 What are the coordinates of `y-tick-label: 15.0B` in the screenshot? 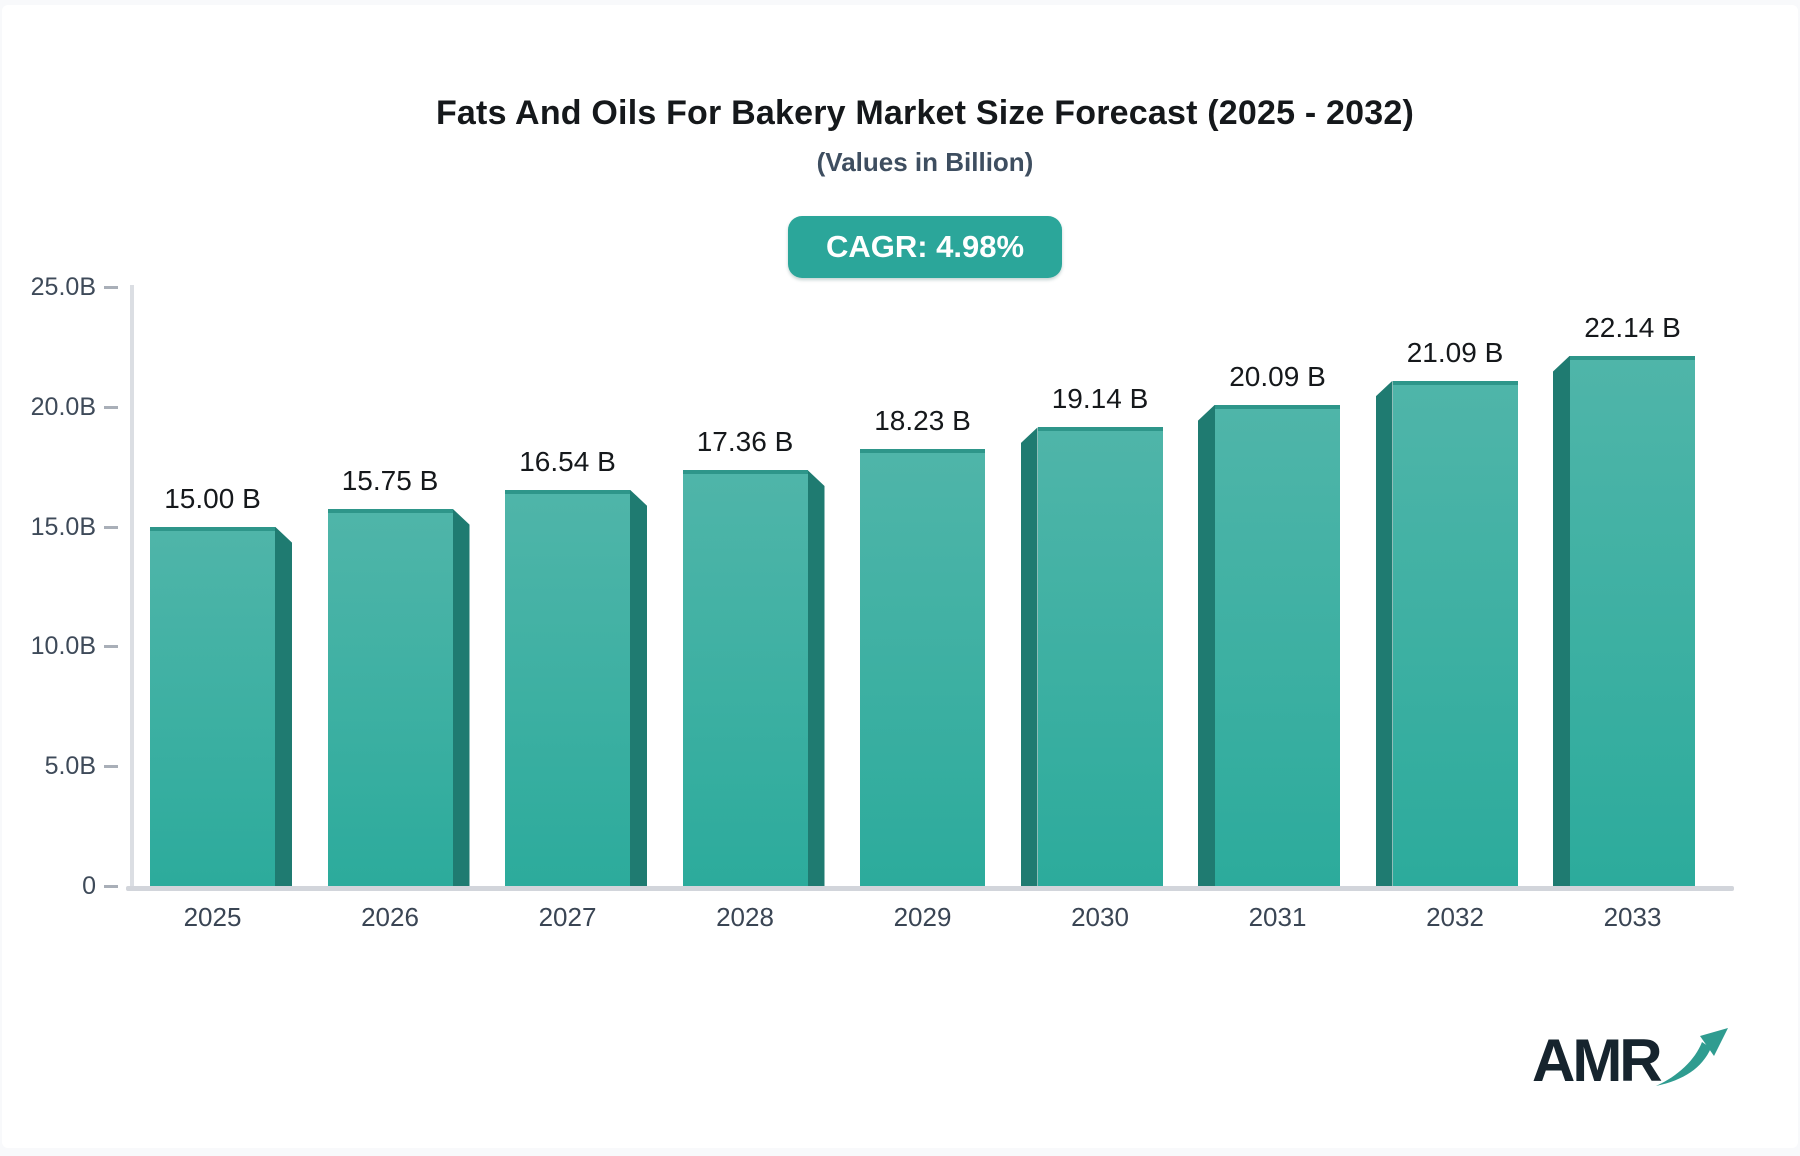 It's located at (63, 526).